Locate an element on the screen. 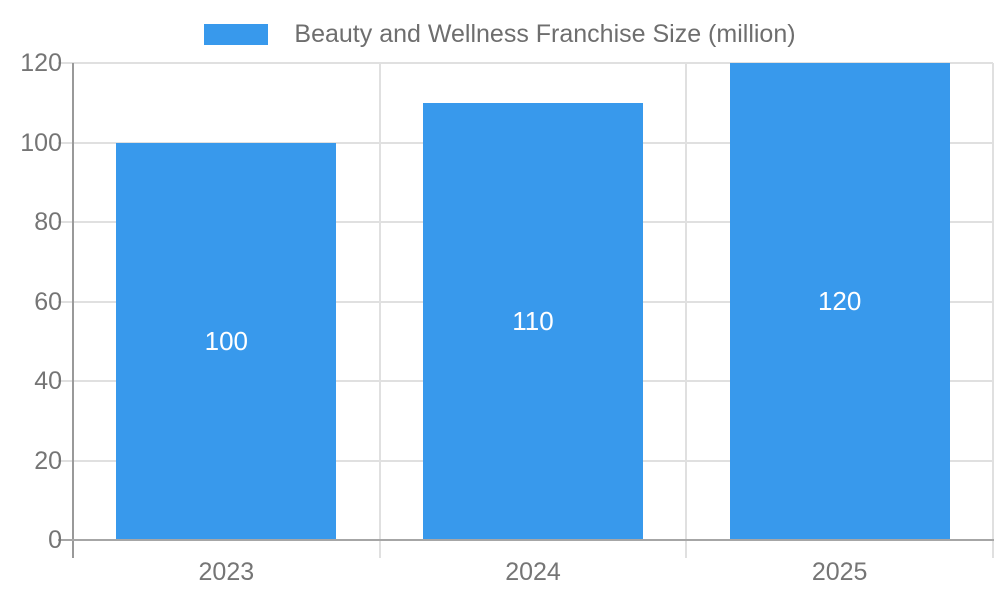  x-axis-line is located at coordinates (526, 540).